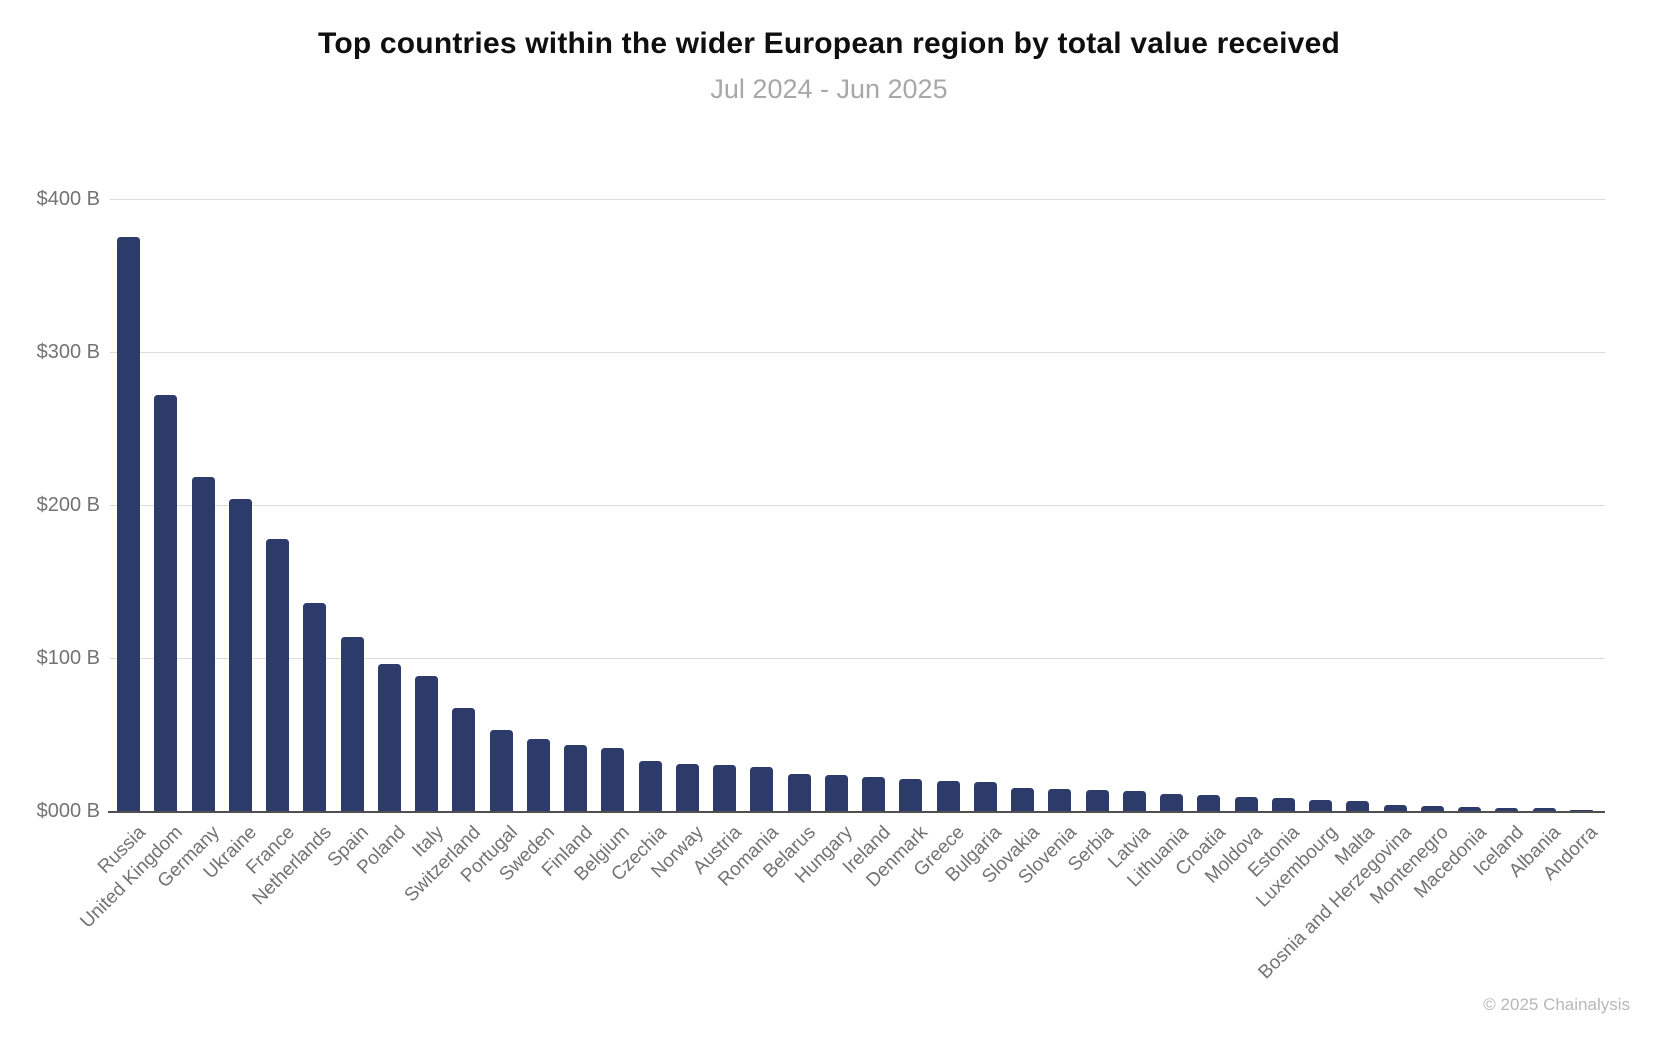 The height and width of the screenshot is (1040, 1658). What do you see at coordinates (1470, 809) in the screenshot?
I see `bar-macedonia` at bounding box center [1470, 809].